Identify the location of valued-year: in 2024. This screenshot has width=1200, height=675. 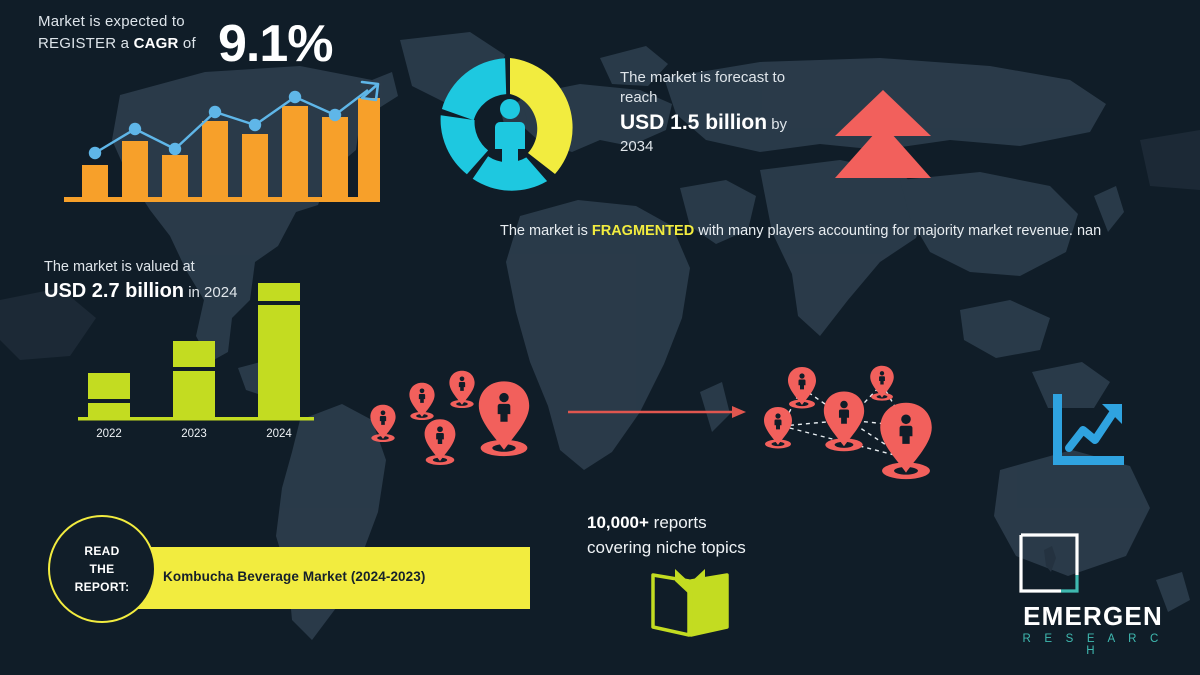
(211, 292).